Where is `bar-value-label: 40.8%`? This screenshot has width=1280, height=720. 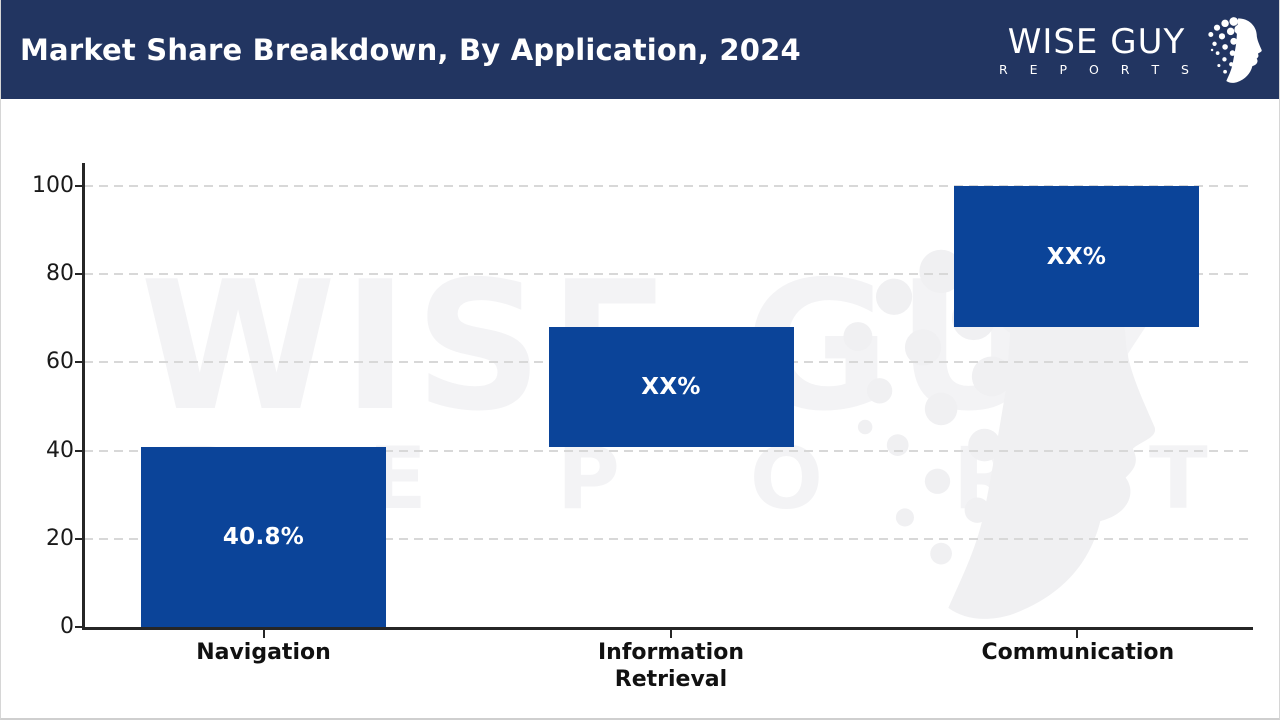
bar-value-label: 40.8% is located at coordinates (263, 537).